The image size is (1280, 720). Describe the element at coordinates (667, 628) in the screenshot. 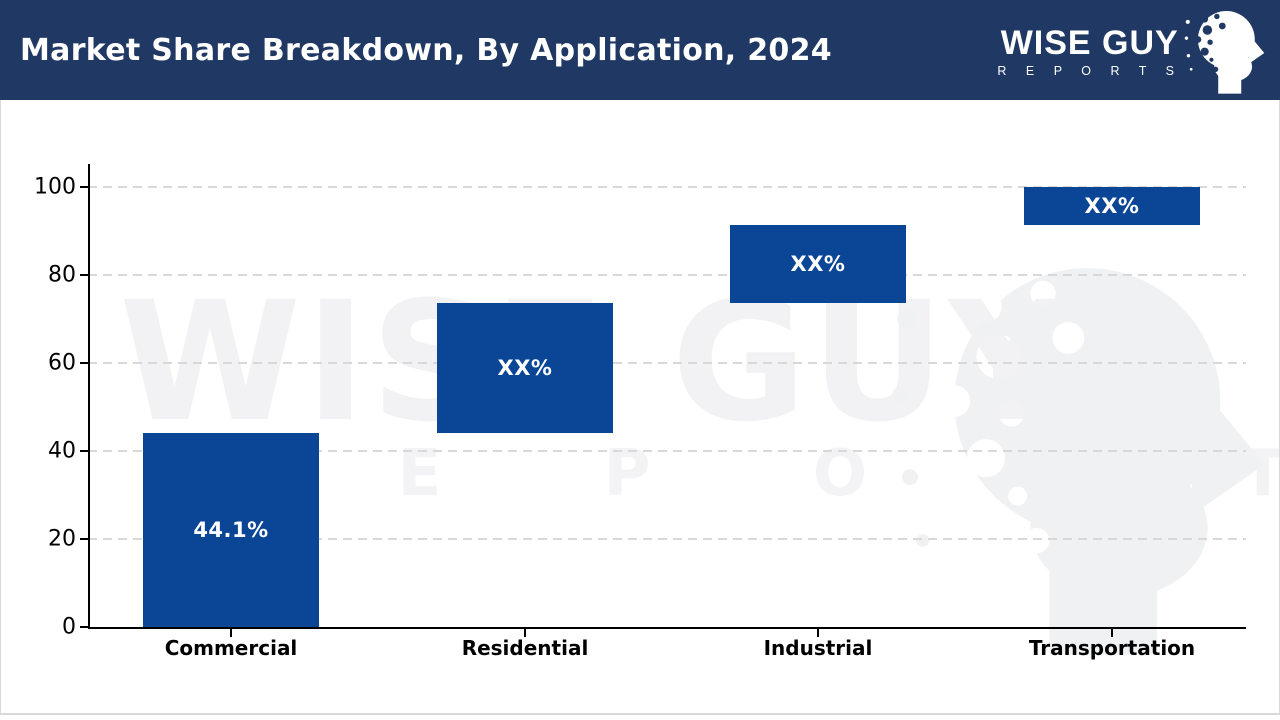

I see `x-axis` at that location.